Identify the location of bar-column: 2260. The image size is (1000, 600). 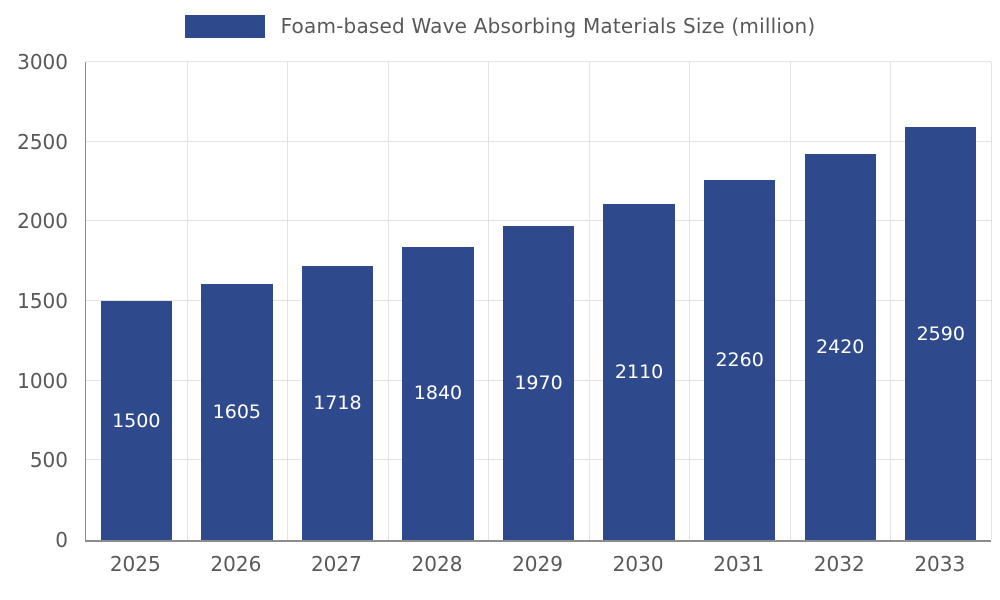
(739, 301).